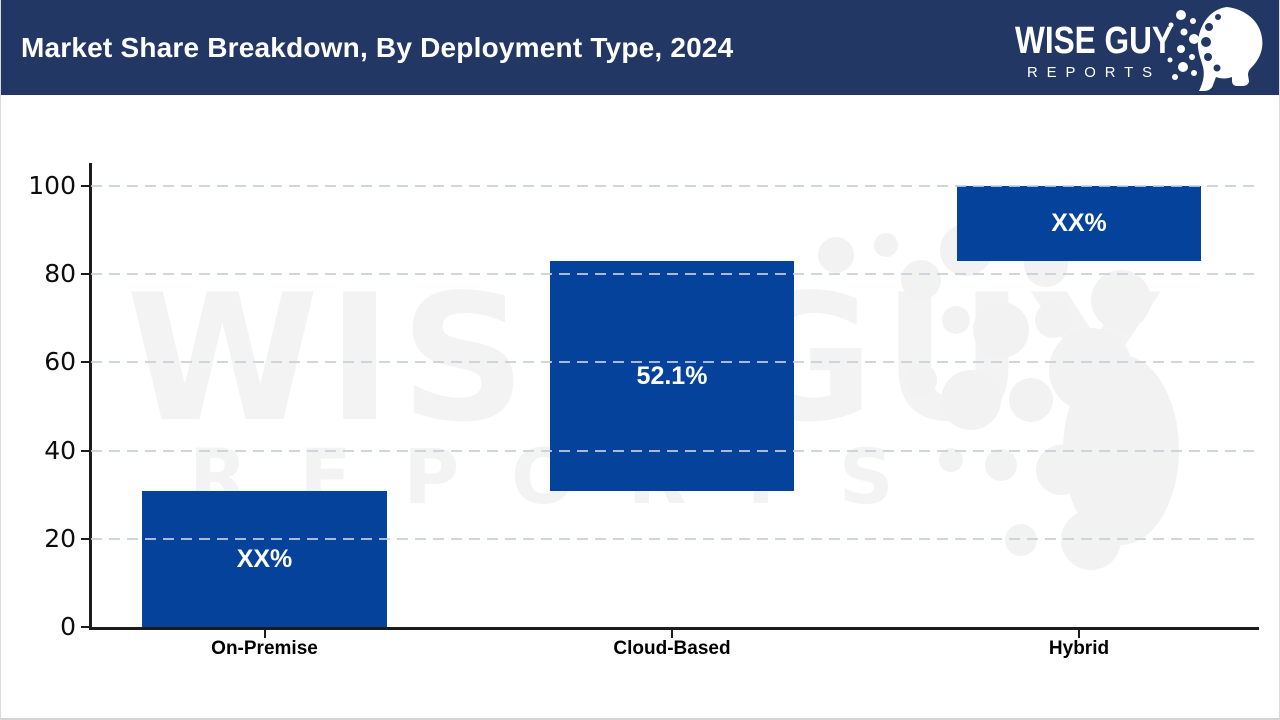 The width and height of the screenshot is (1280, 720). I want to click on y-tick-label-60: 60, so click(60, 362).